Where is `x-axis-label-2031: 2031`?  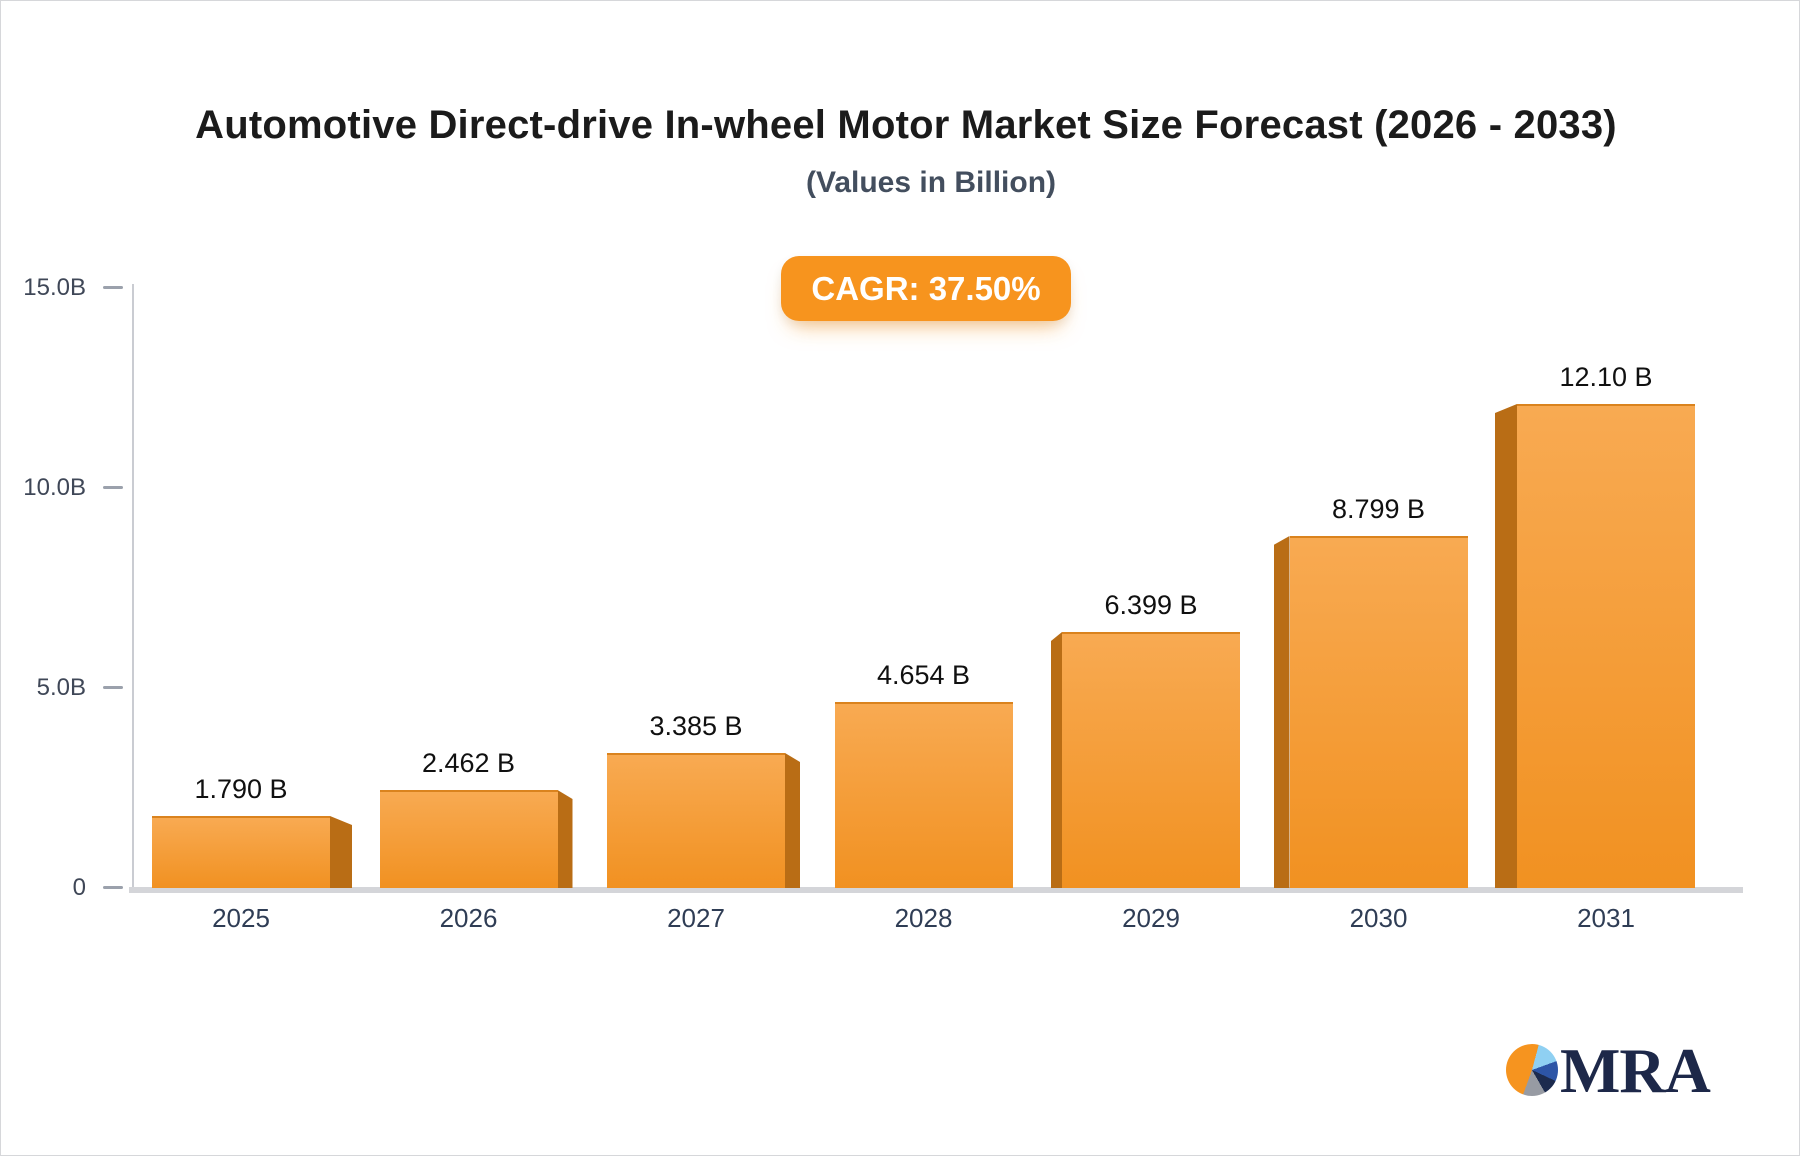 x-axis-label-2031: 2031 is located at coordinates (1606, 918).